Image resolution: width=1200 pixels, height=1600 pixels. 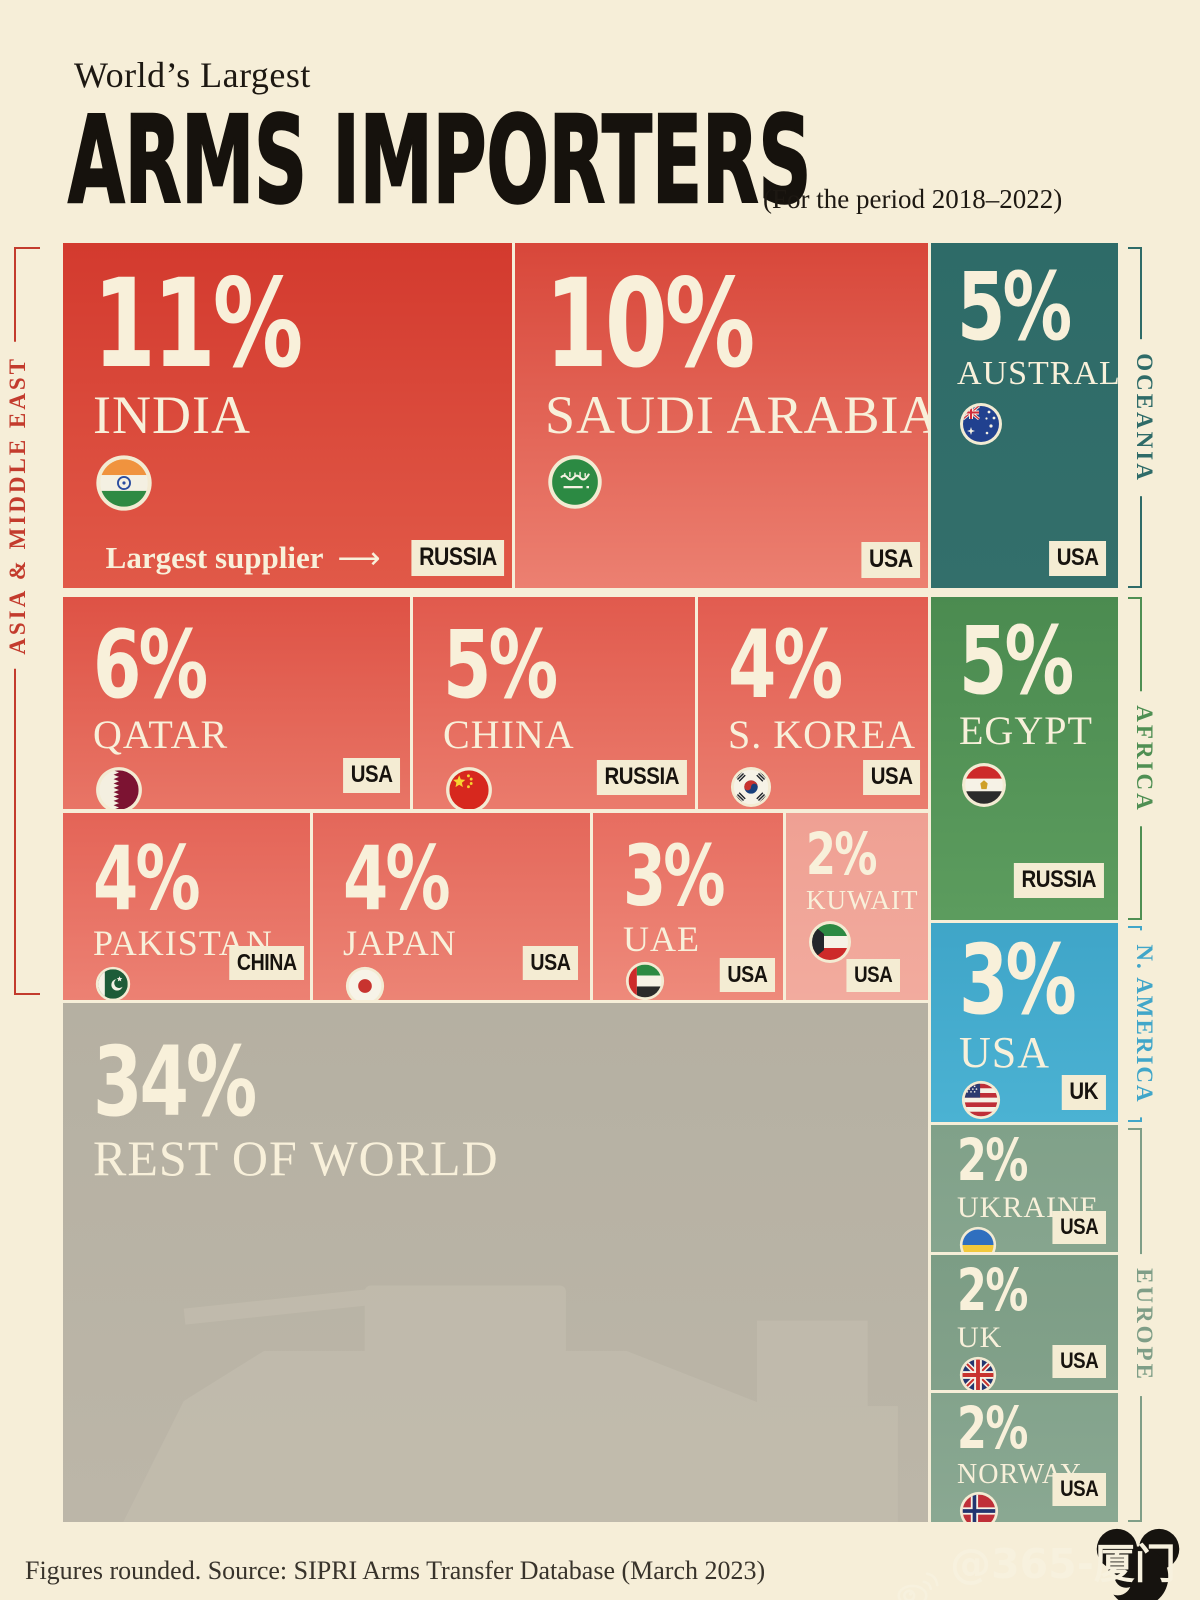 What do you see at coordinates (981, 423) in the screenshot?
I see `australia-flag` at bounding box center [981, 423].